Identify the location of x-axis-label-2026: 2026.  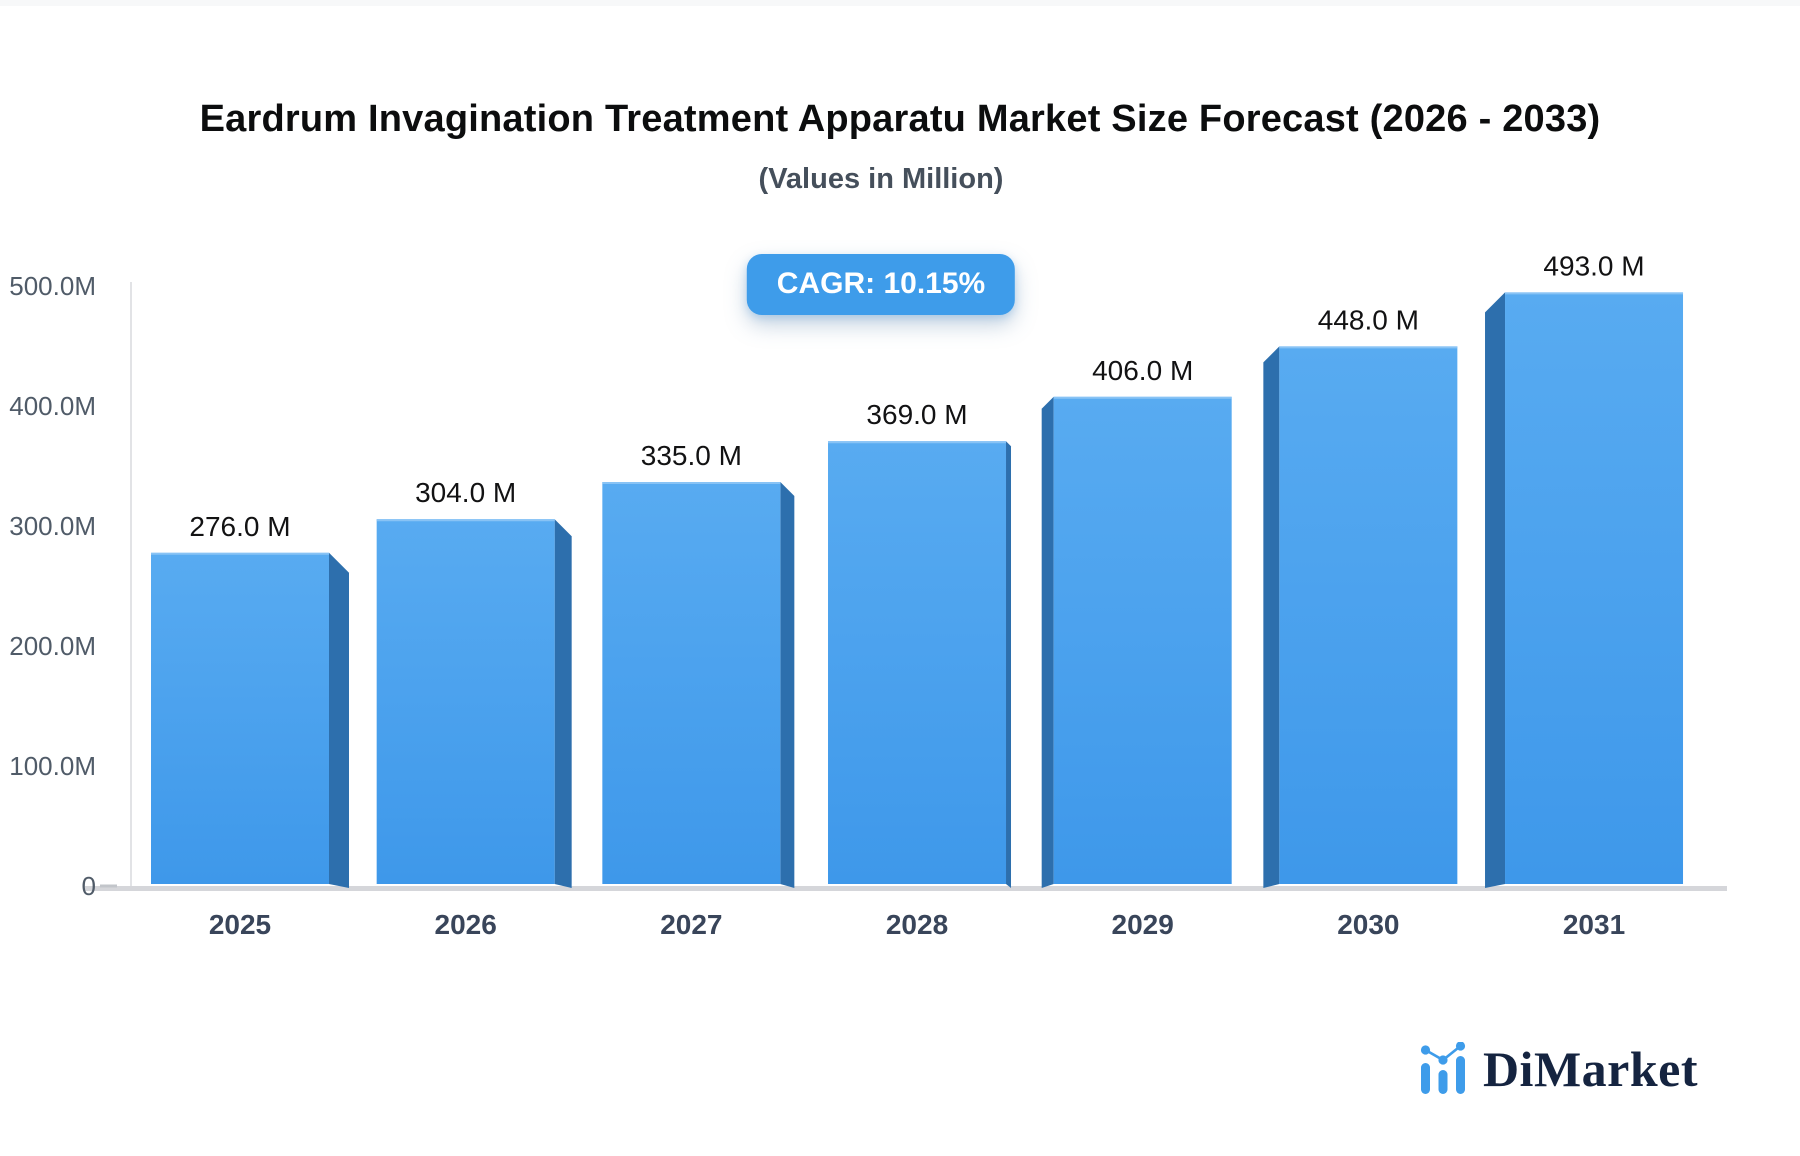
(466, 924).